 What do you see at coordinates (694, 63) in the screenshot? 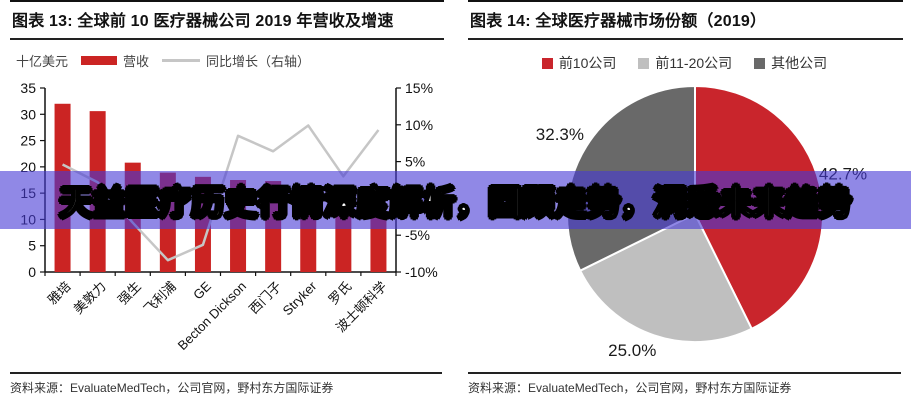
I see `legend-item-label: 前11-20公司` at bounding box center [694, 63].